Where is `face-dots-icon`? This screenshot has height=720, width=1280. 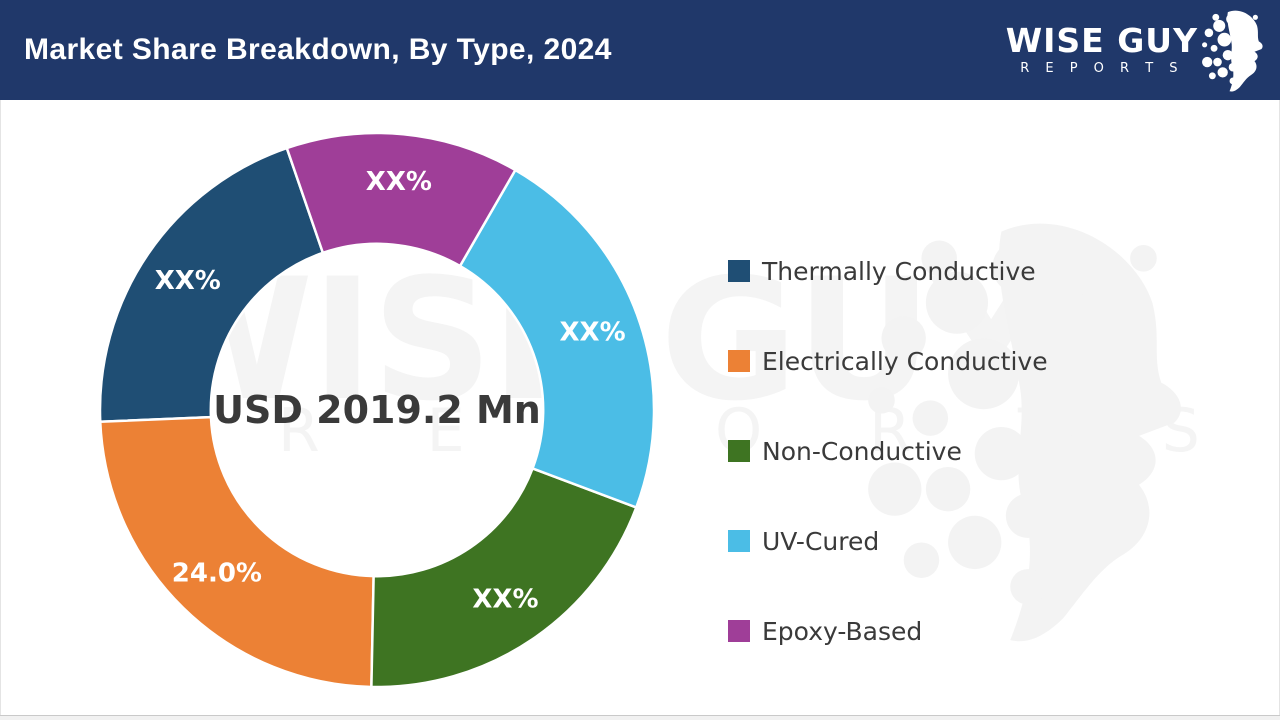 face-dots-icon is located at coordinates (1232, 51).